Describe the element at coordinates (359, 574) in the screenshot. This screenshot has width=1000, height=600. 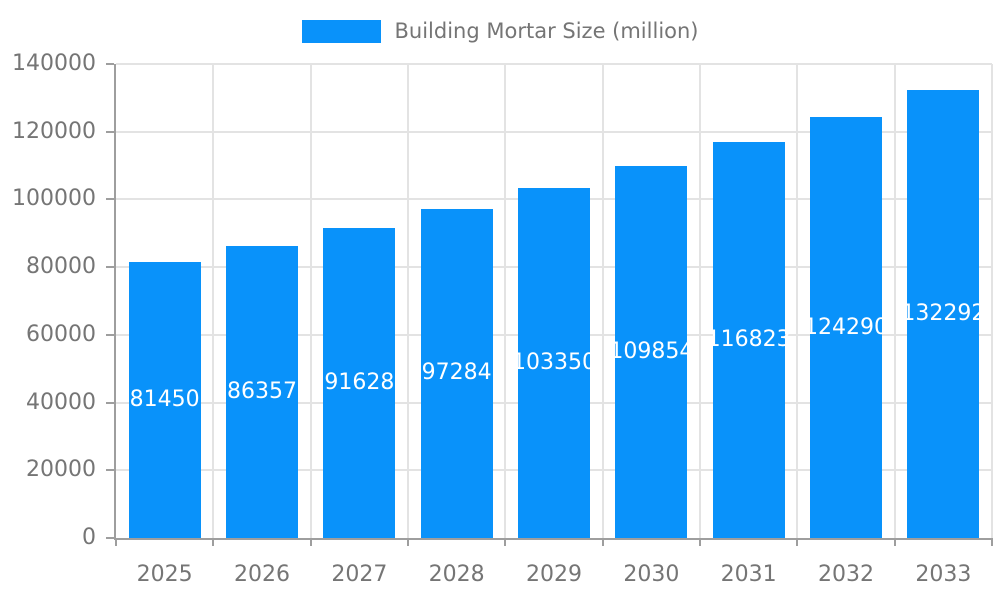
I see `x-tick-label: 2027` at that location.